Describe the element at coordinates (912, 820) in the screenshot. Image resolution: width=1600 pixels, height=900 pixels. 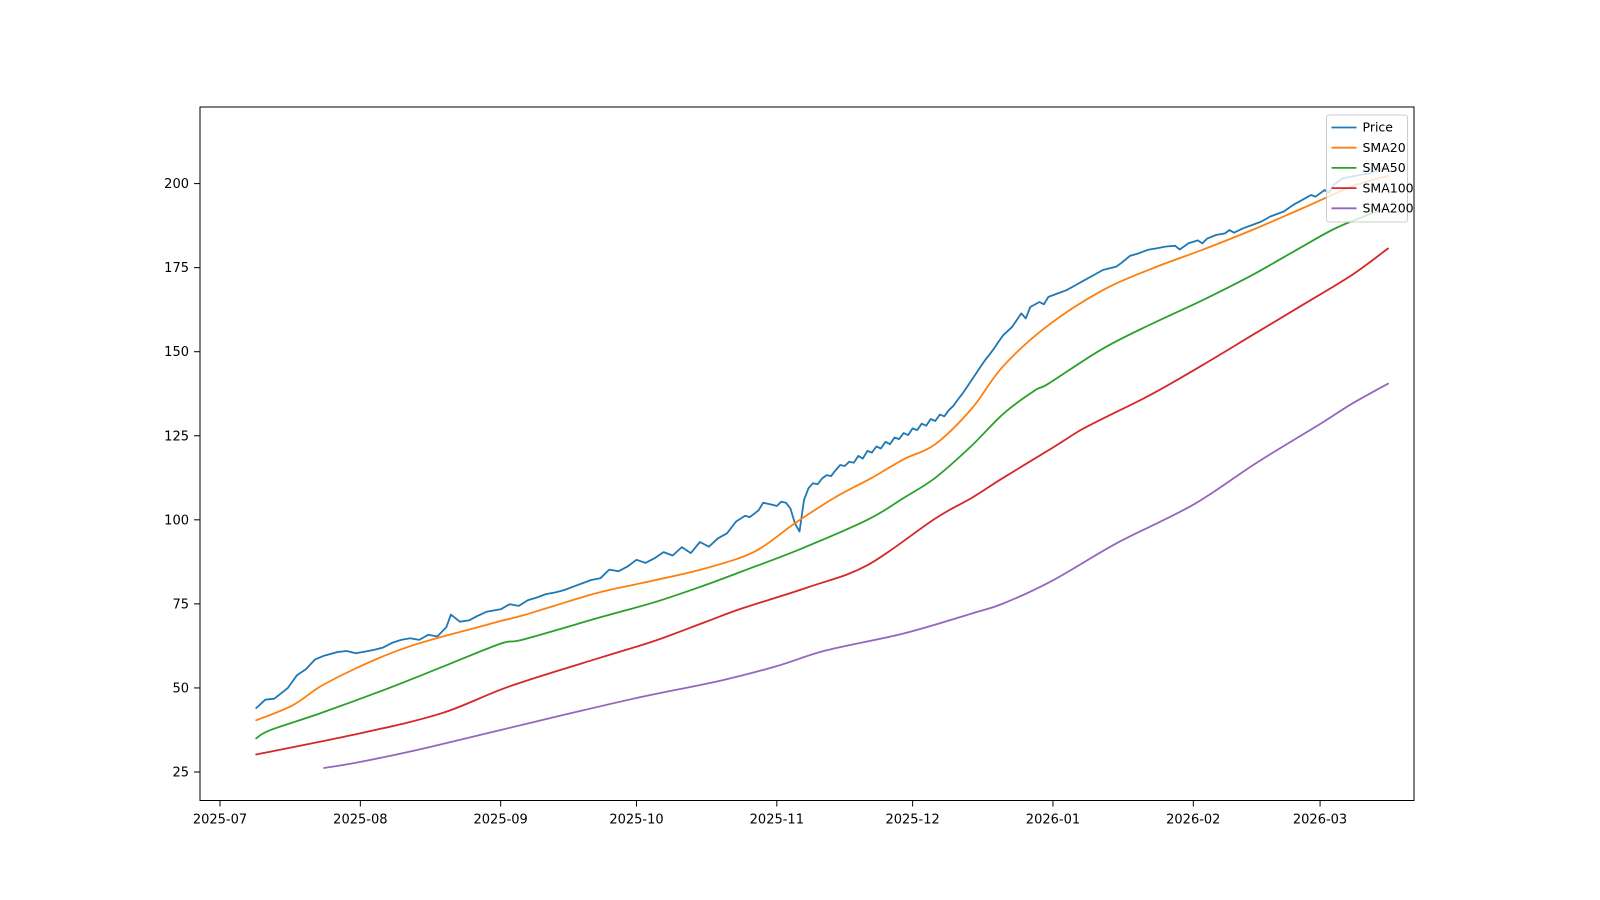
I see `x-tick-label: 2025-12` at that location.